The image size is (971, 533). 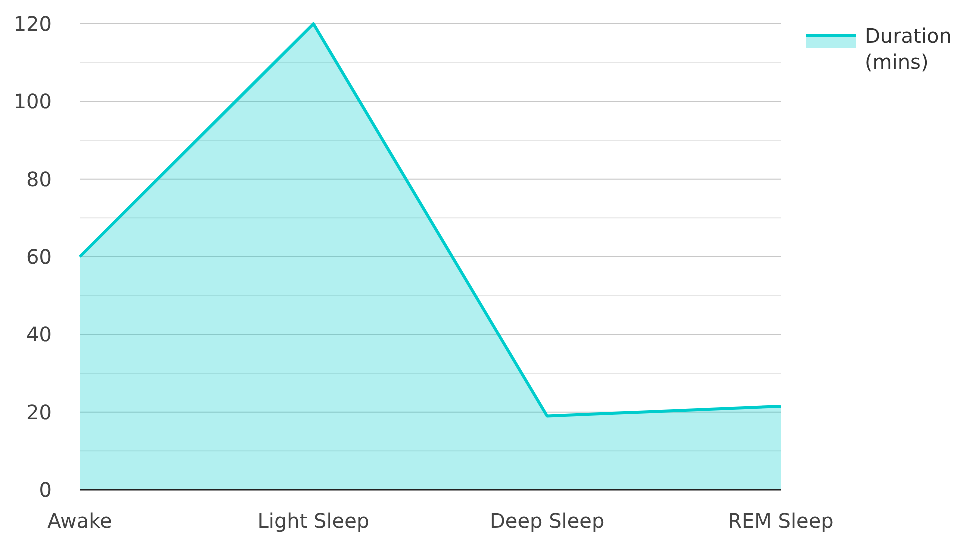 What do you see at coordinates (39, 334) in the screenshot?
I see `y-tick-label: 40` at bounding box center [39, 334].